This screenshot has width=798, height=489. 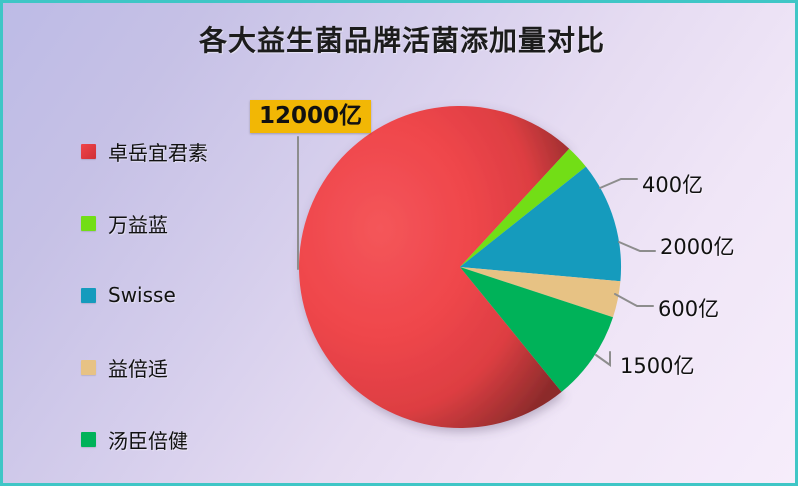 What do you see at coordinates (142, 295) in the screenshot?
I see `legend-item-label: Swisse` at bounding box center [142, 295].